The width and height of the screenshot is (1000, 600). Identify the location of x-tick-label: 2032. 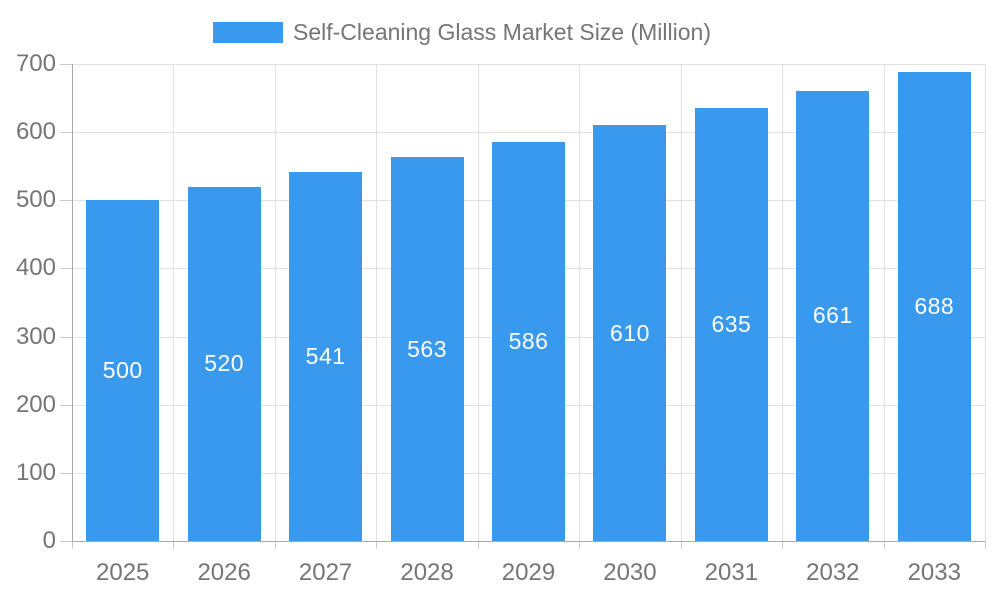
(833, 572).